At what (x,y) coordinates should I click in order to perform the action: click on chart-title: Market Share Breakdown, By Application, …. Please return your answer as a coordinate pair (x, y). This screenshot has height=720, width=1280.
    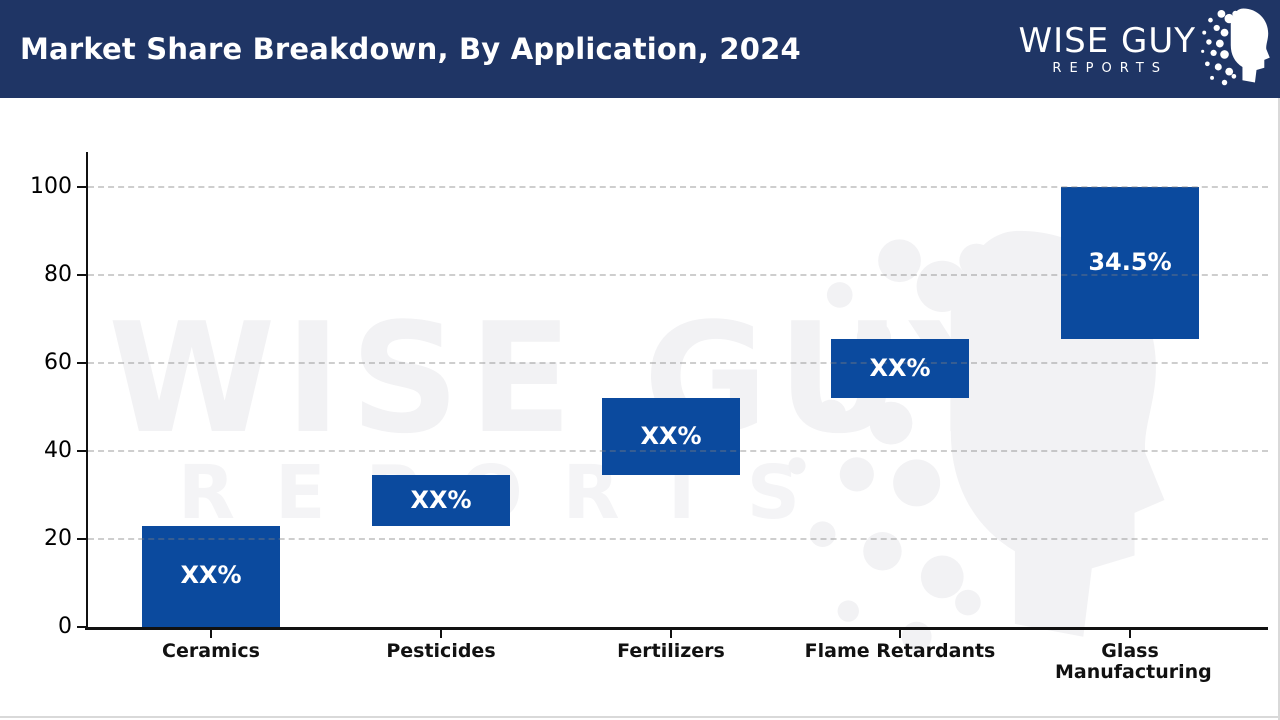
    Looking at the image, I should click on (410, 49).